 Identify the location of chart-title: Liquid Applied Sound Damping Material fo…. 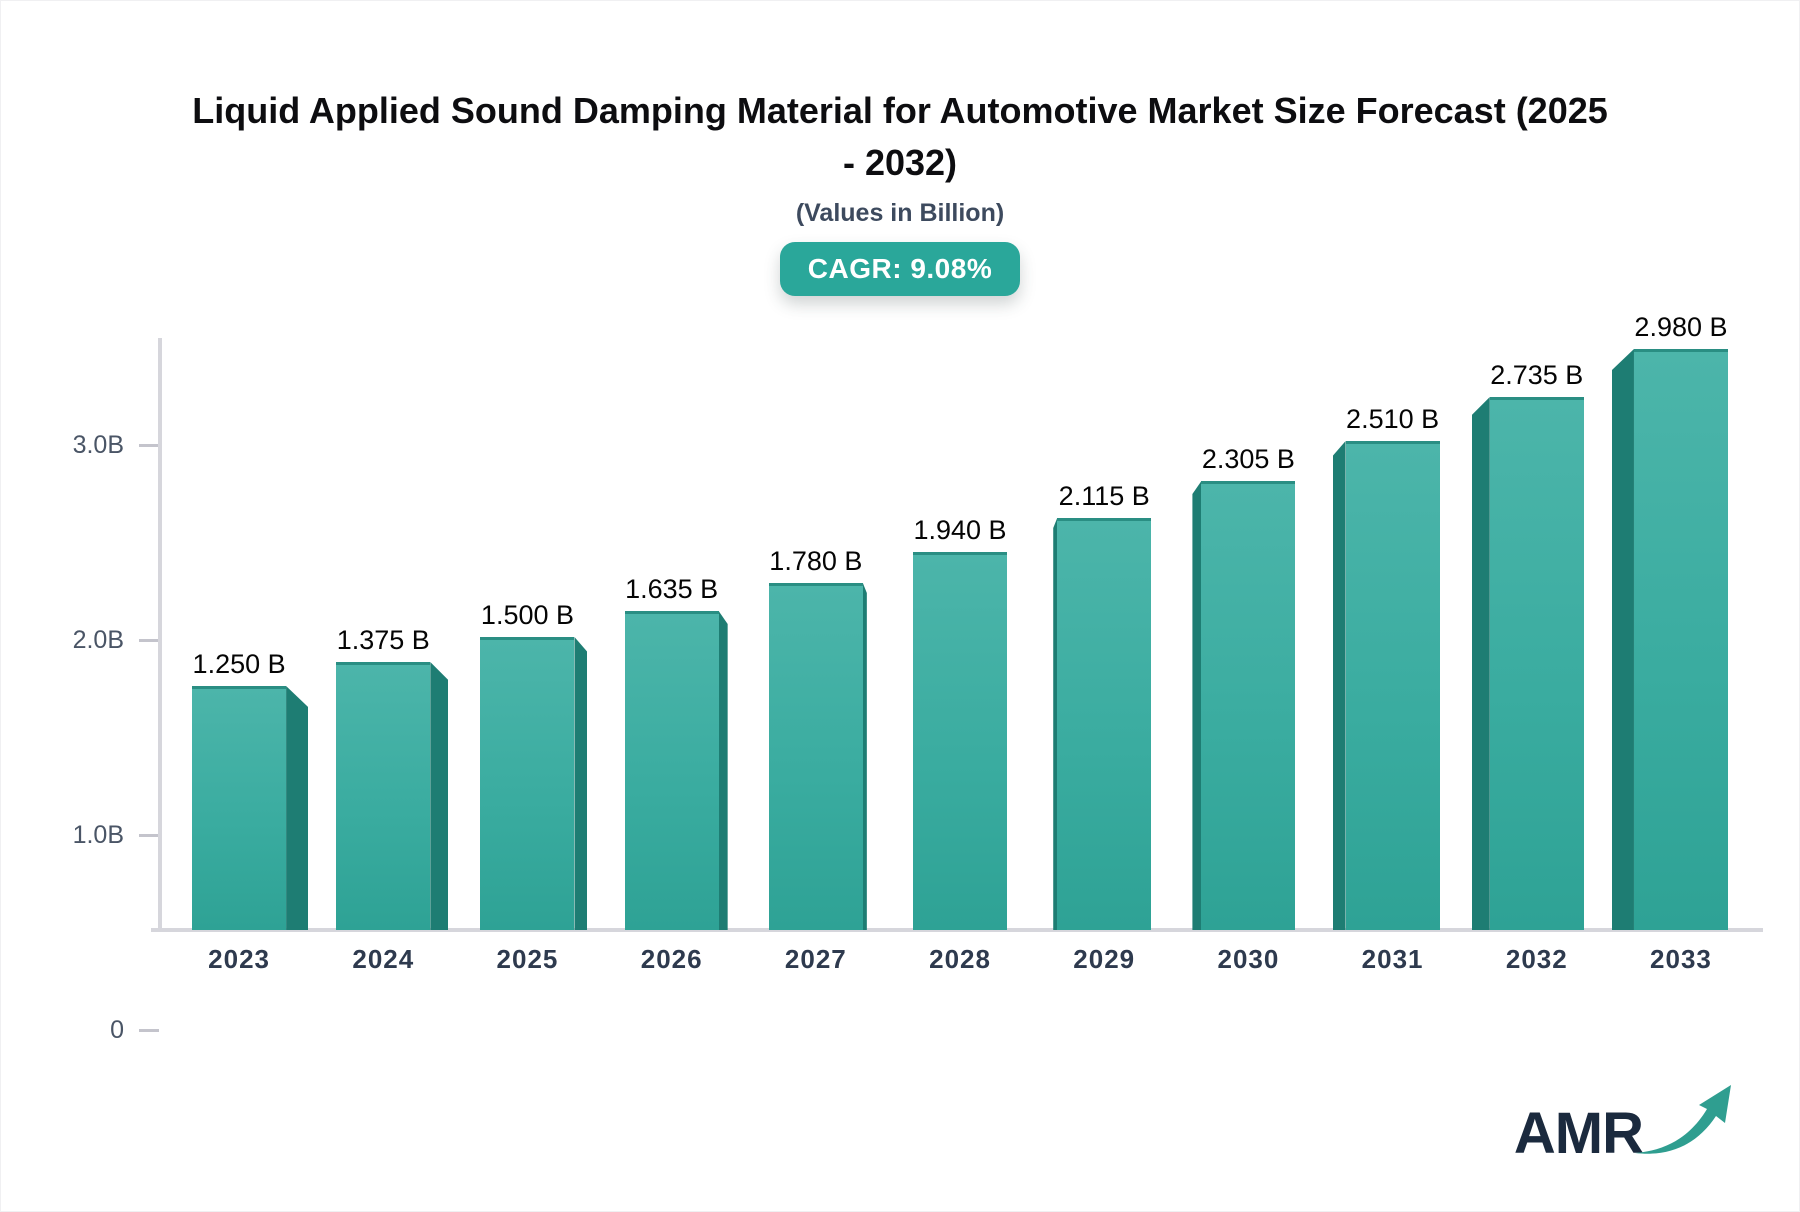
(900, 137).